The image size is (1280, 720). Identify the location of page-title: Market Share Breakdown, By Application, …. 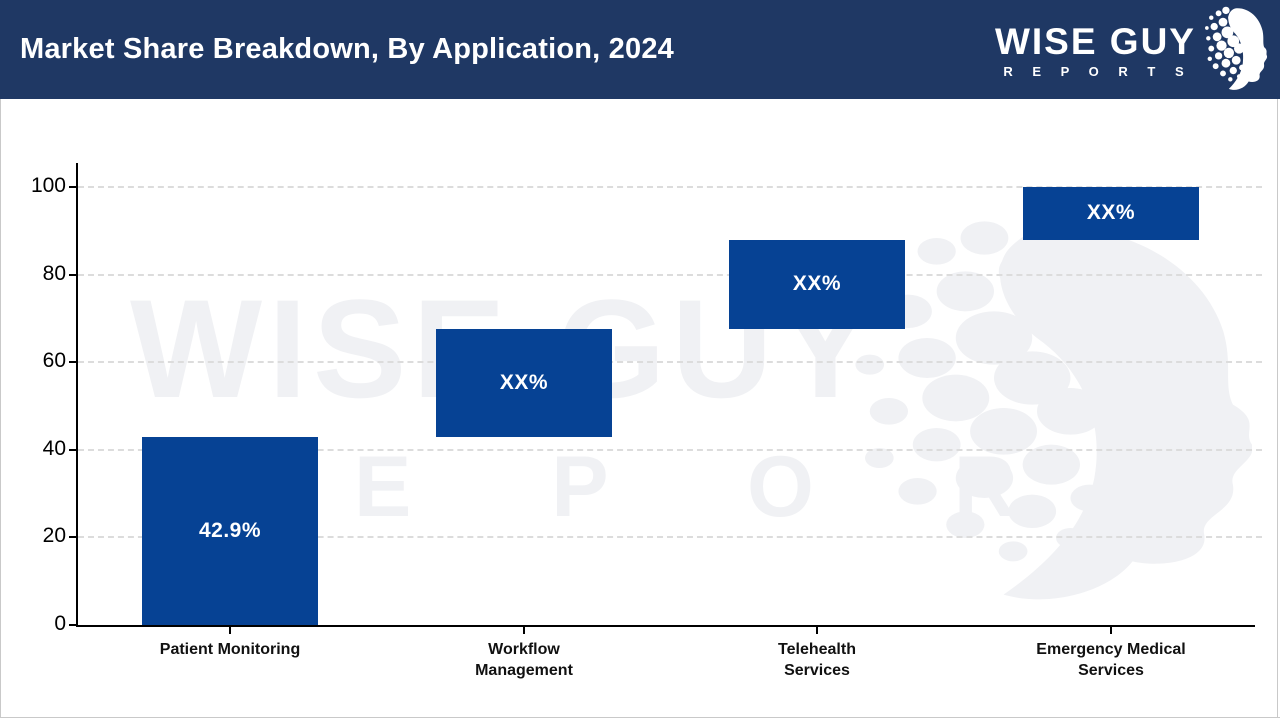
(347, 49).